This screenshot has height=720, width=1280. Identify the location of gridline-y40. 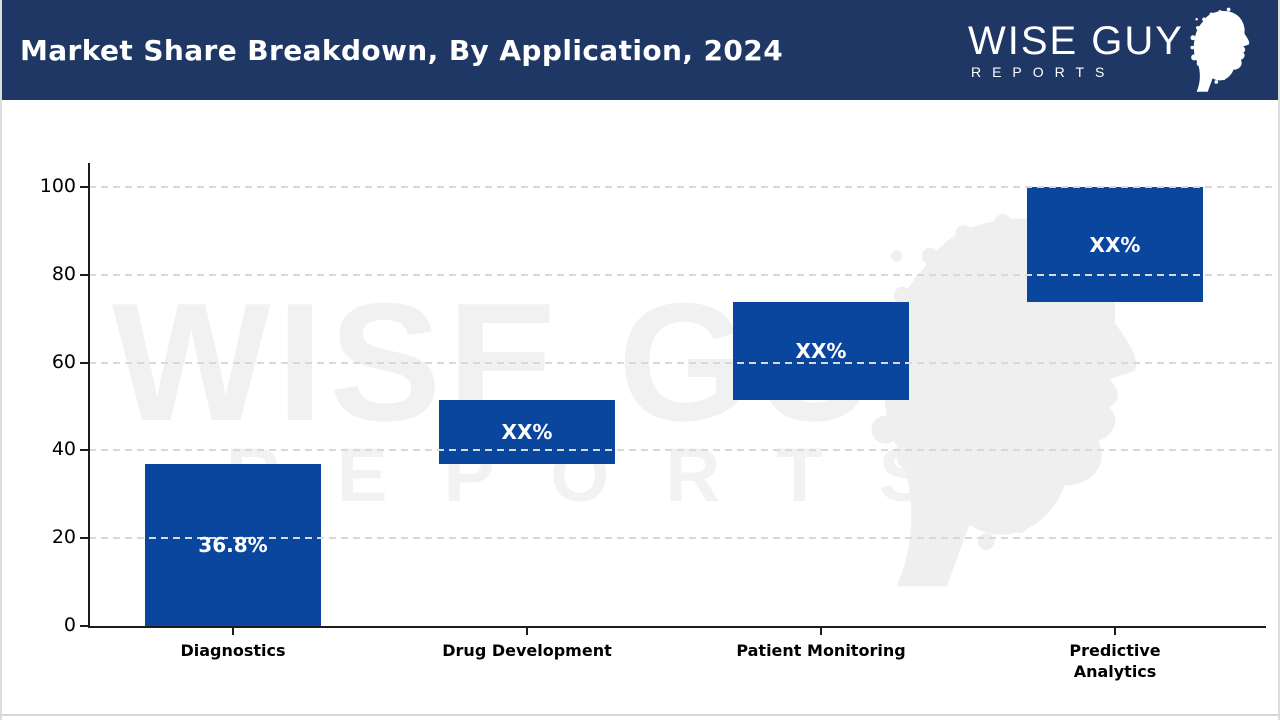
(680, 450).